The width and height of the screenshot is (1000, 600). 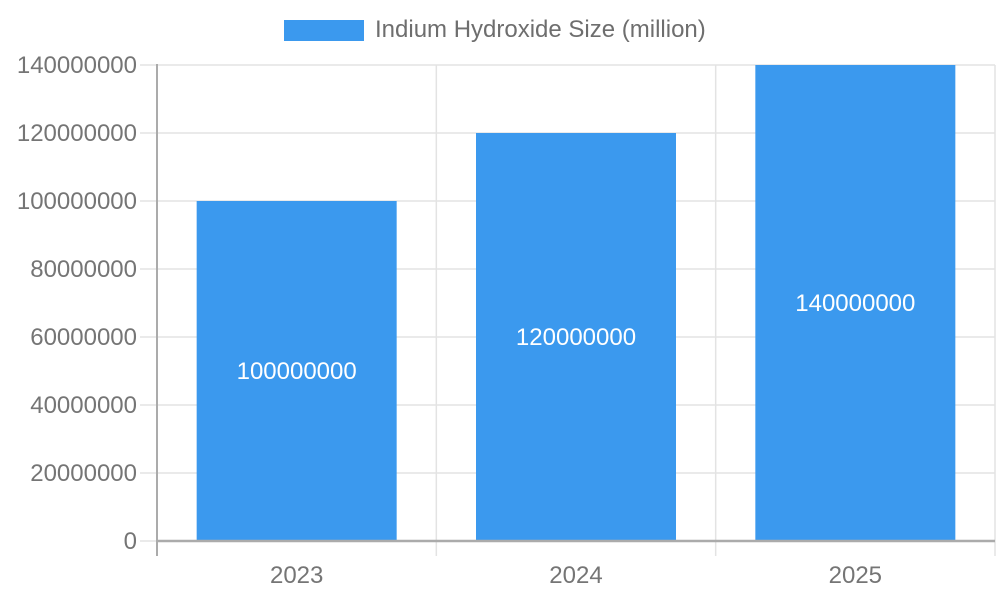 What do you see at coordinates (83, 337) in the screenshot?
I see `y-tick-label: 60000000` at bounding box center [83, 337].